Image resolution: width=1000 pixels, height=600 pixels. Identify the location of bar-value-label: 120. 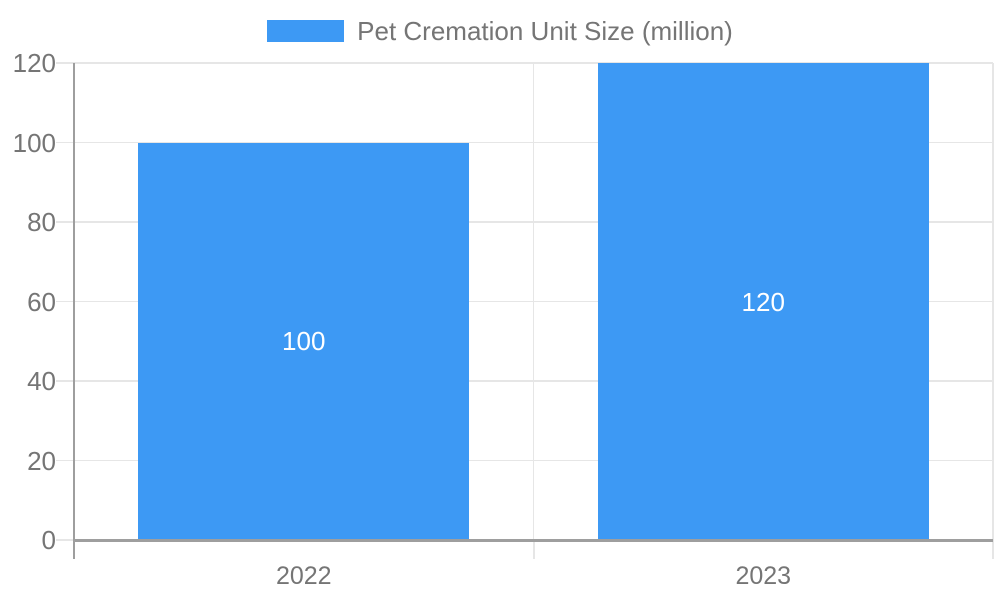
(763, 301).